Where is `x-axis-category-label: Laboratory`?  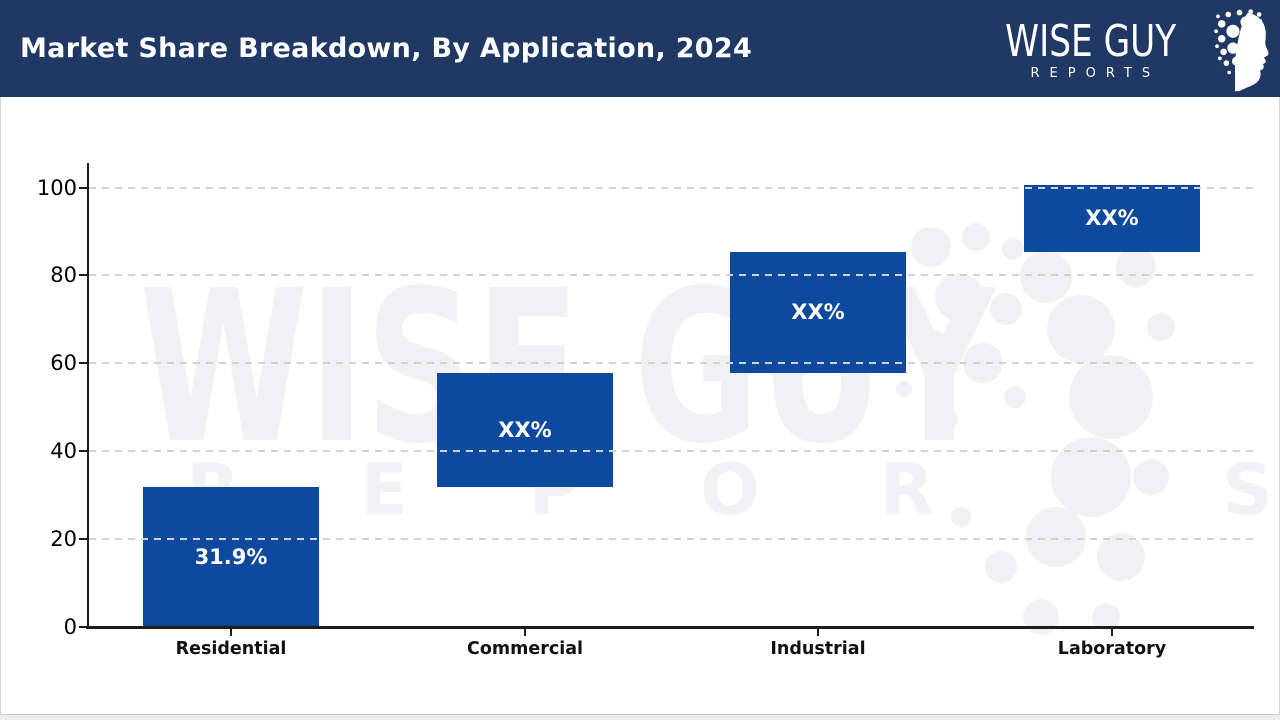 x-axis-category-label: Laboratory is located at coordinates (1112, 649).